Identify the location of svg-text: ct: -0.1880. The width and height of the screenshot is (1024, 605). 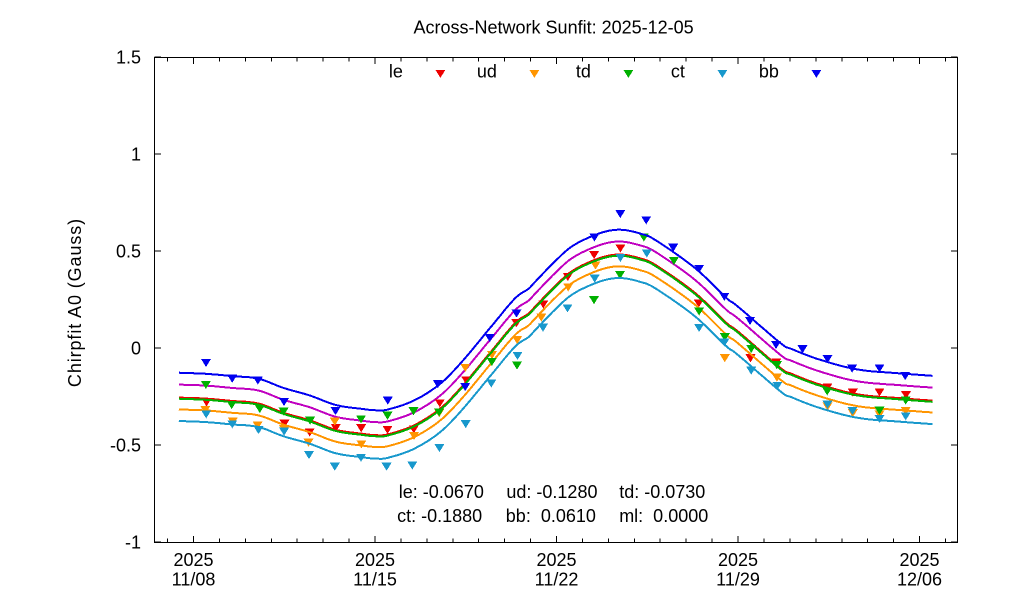
(439, 516).